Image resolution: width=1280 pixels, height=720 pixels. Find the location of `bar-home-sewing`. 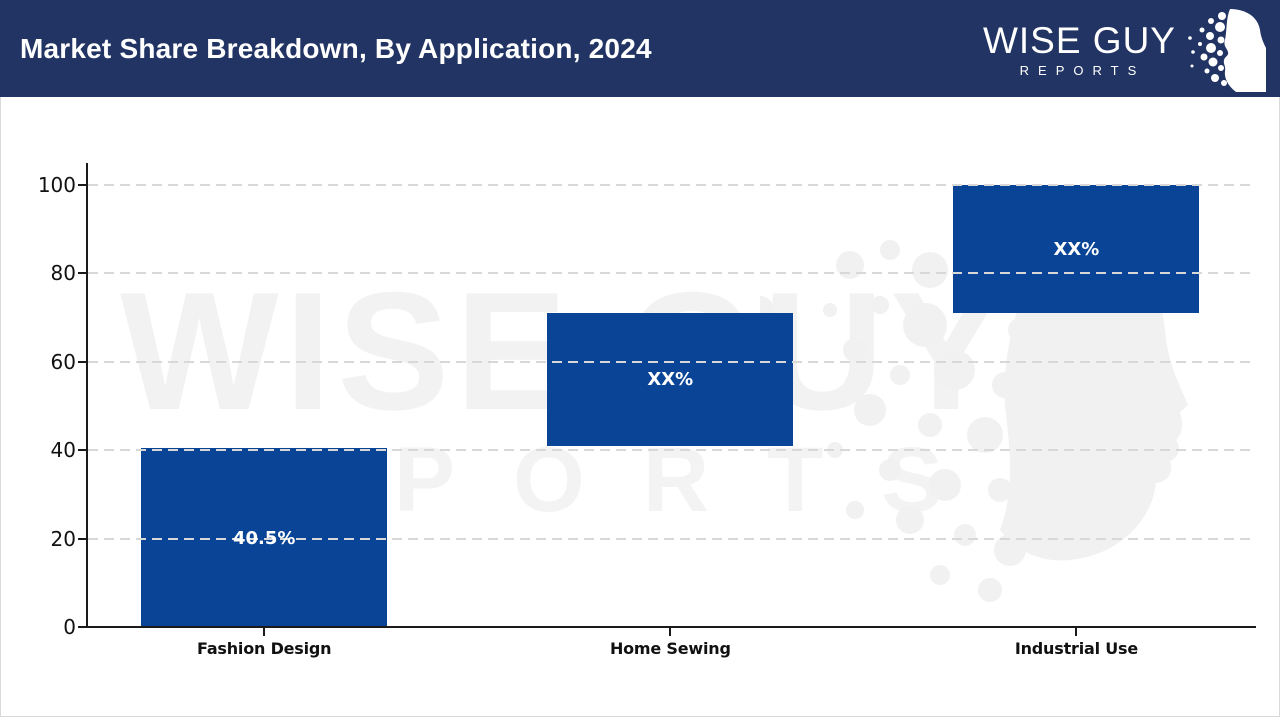

bar-home-sewing is located at coordinates (670, 379).